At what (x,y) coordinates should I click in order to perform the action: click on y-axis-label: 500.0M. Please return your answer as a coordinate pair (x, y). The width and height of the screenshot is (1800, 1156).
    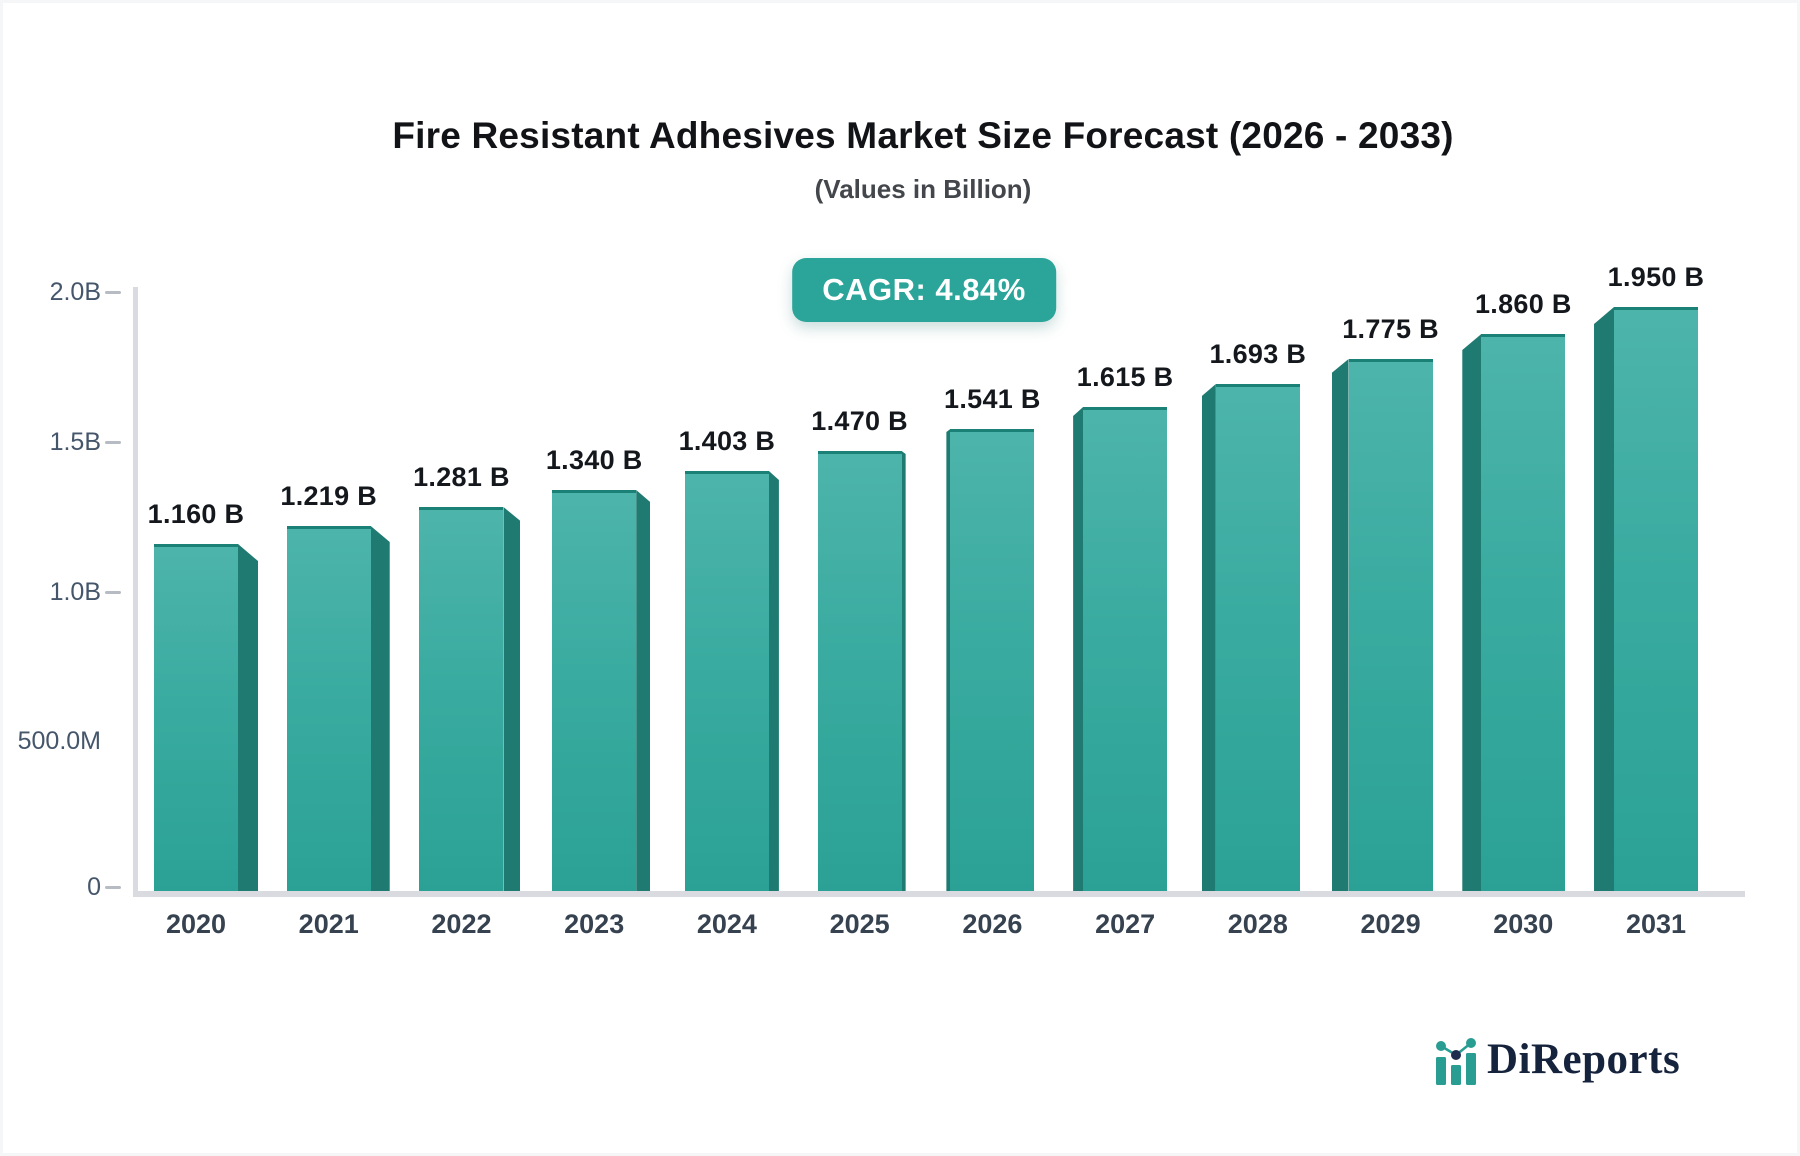
    Looking at the image, I should click on (59, 741).